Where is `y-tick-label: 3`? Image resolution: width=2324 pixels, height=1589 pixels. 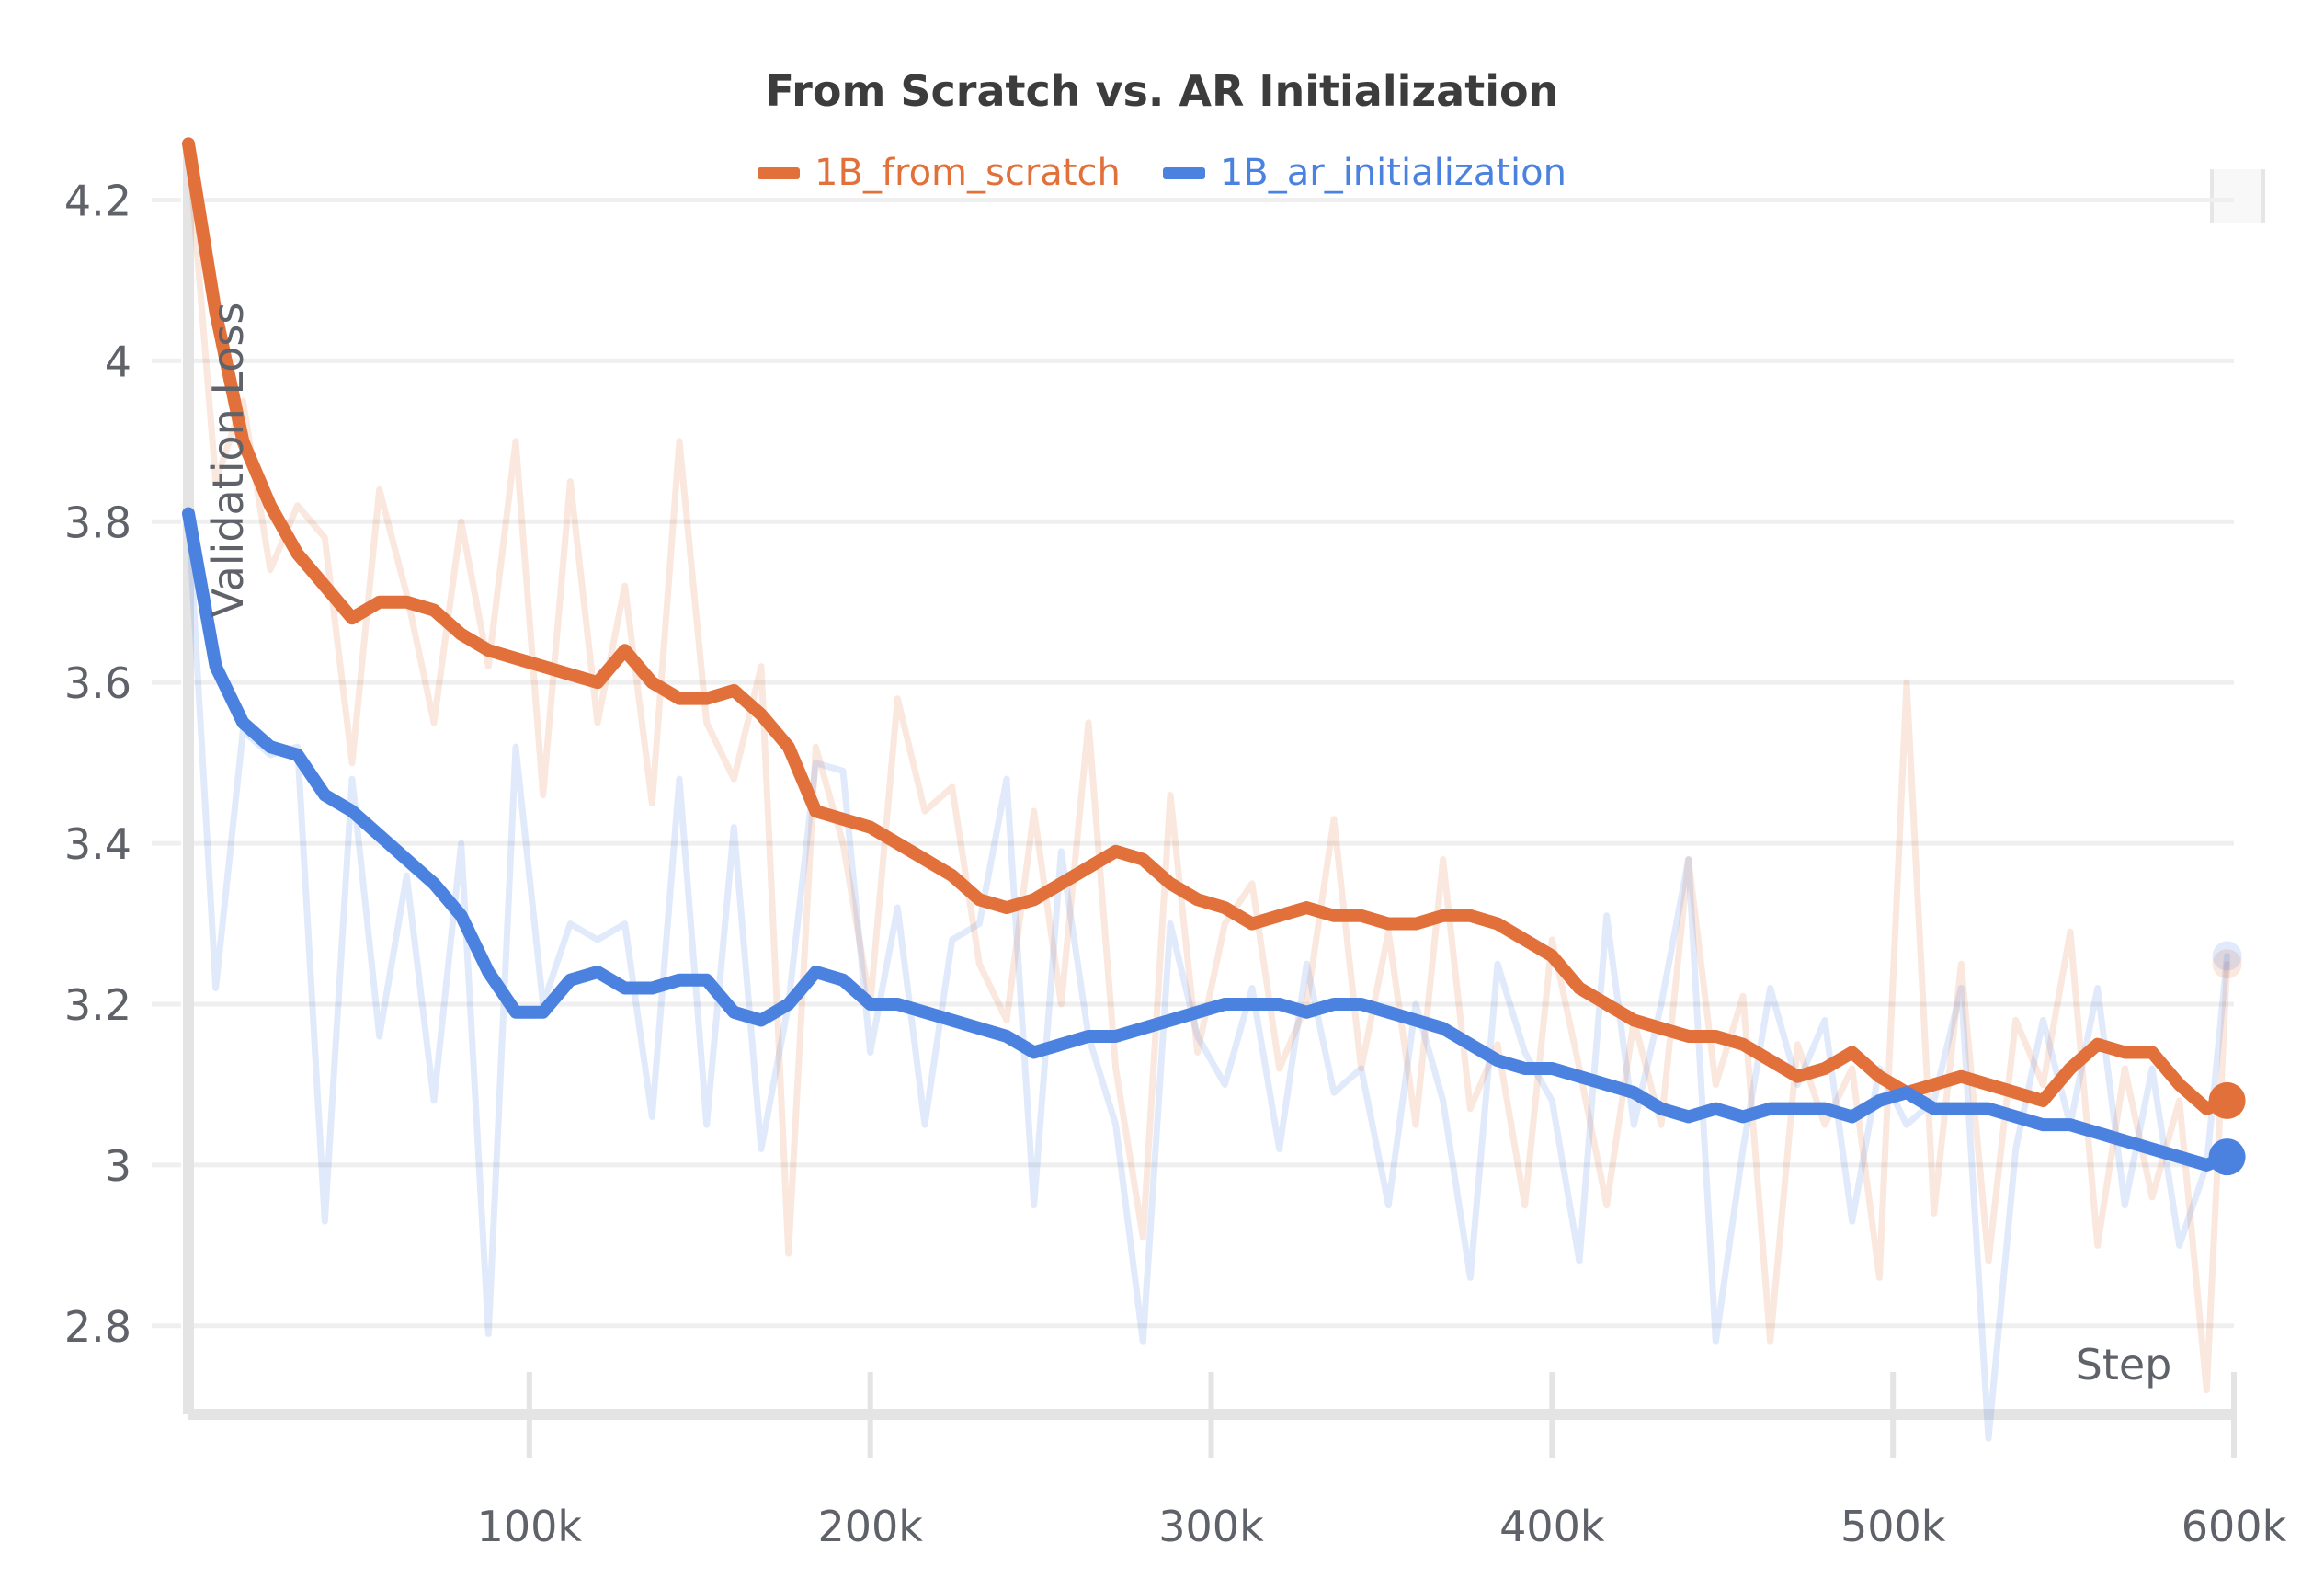 y-tick-label: 3 is located at coordinates (118, 1166).